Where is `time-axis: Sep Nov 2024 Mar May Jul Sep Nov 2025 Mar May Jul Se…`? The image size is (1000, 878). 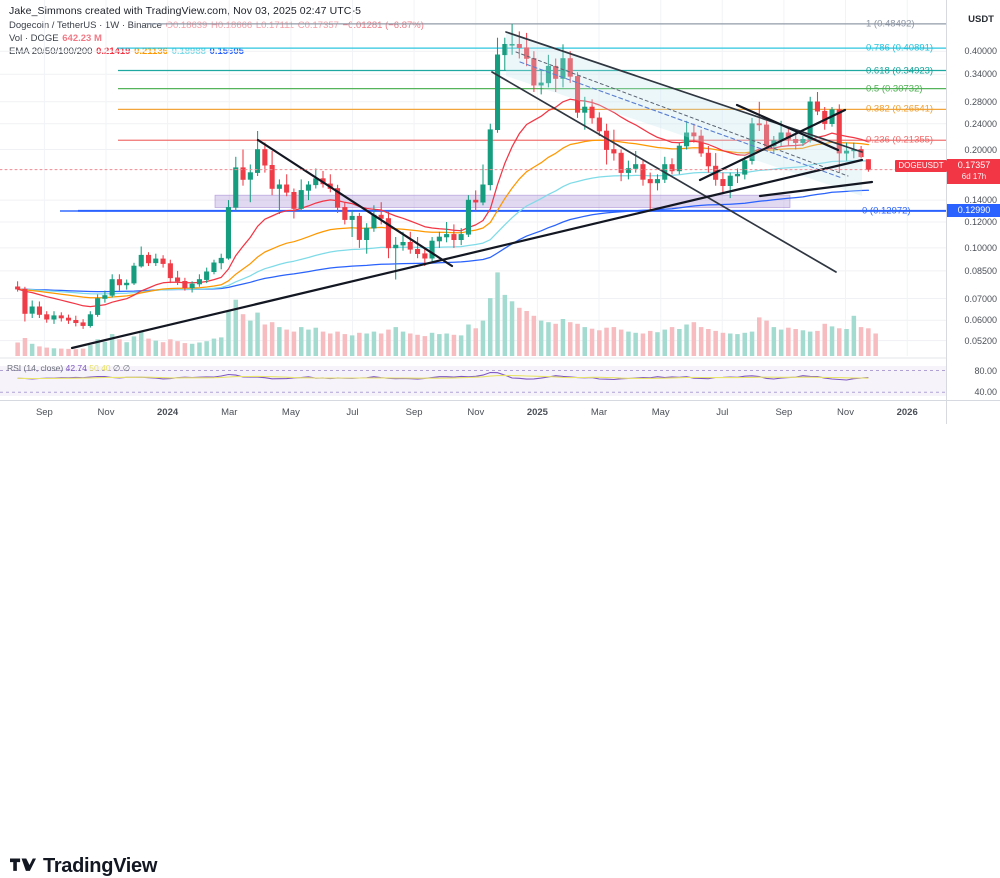
time-axis: Sep Nov 2024 Mar May Jul Sep Nov 2025 Mar May Jul Se… is located at coordinates (473, 412).